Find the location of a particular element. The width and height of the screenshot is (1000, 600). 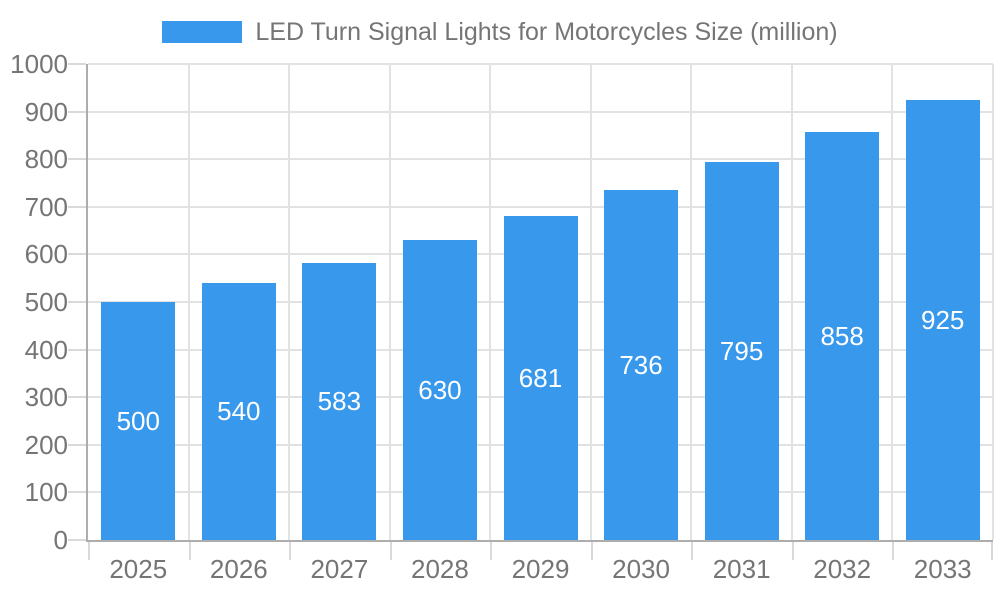

bar-value-label: 858 is located at coordinates (842, 335).